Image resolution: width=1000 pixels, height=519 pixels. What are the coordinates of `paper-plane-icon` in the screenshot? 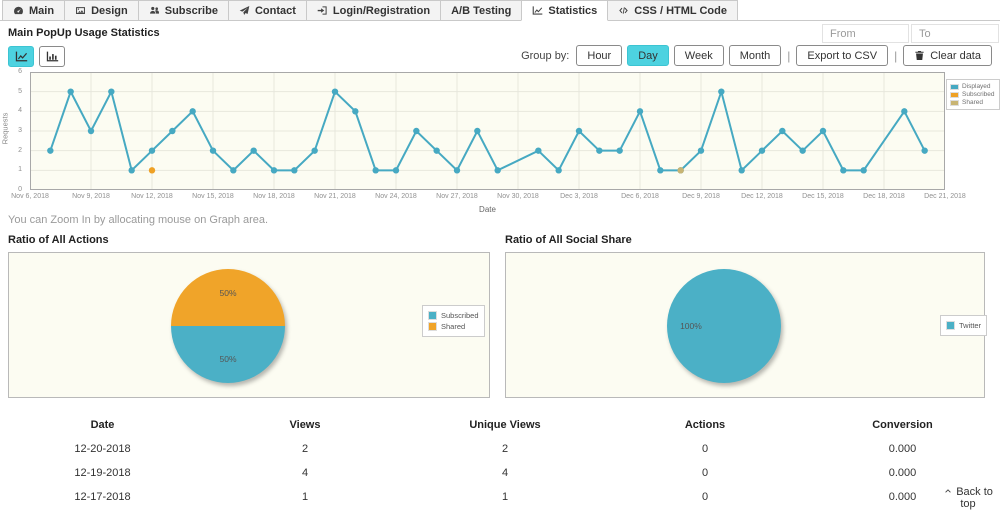 It's located at (244, 10).